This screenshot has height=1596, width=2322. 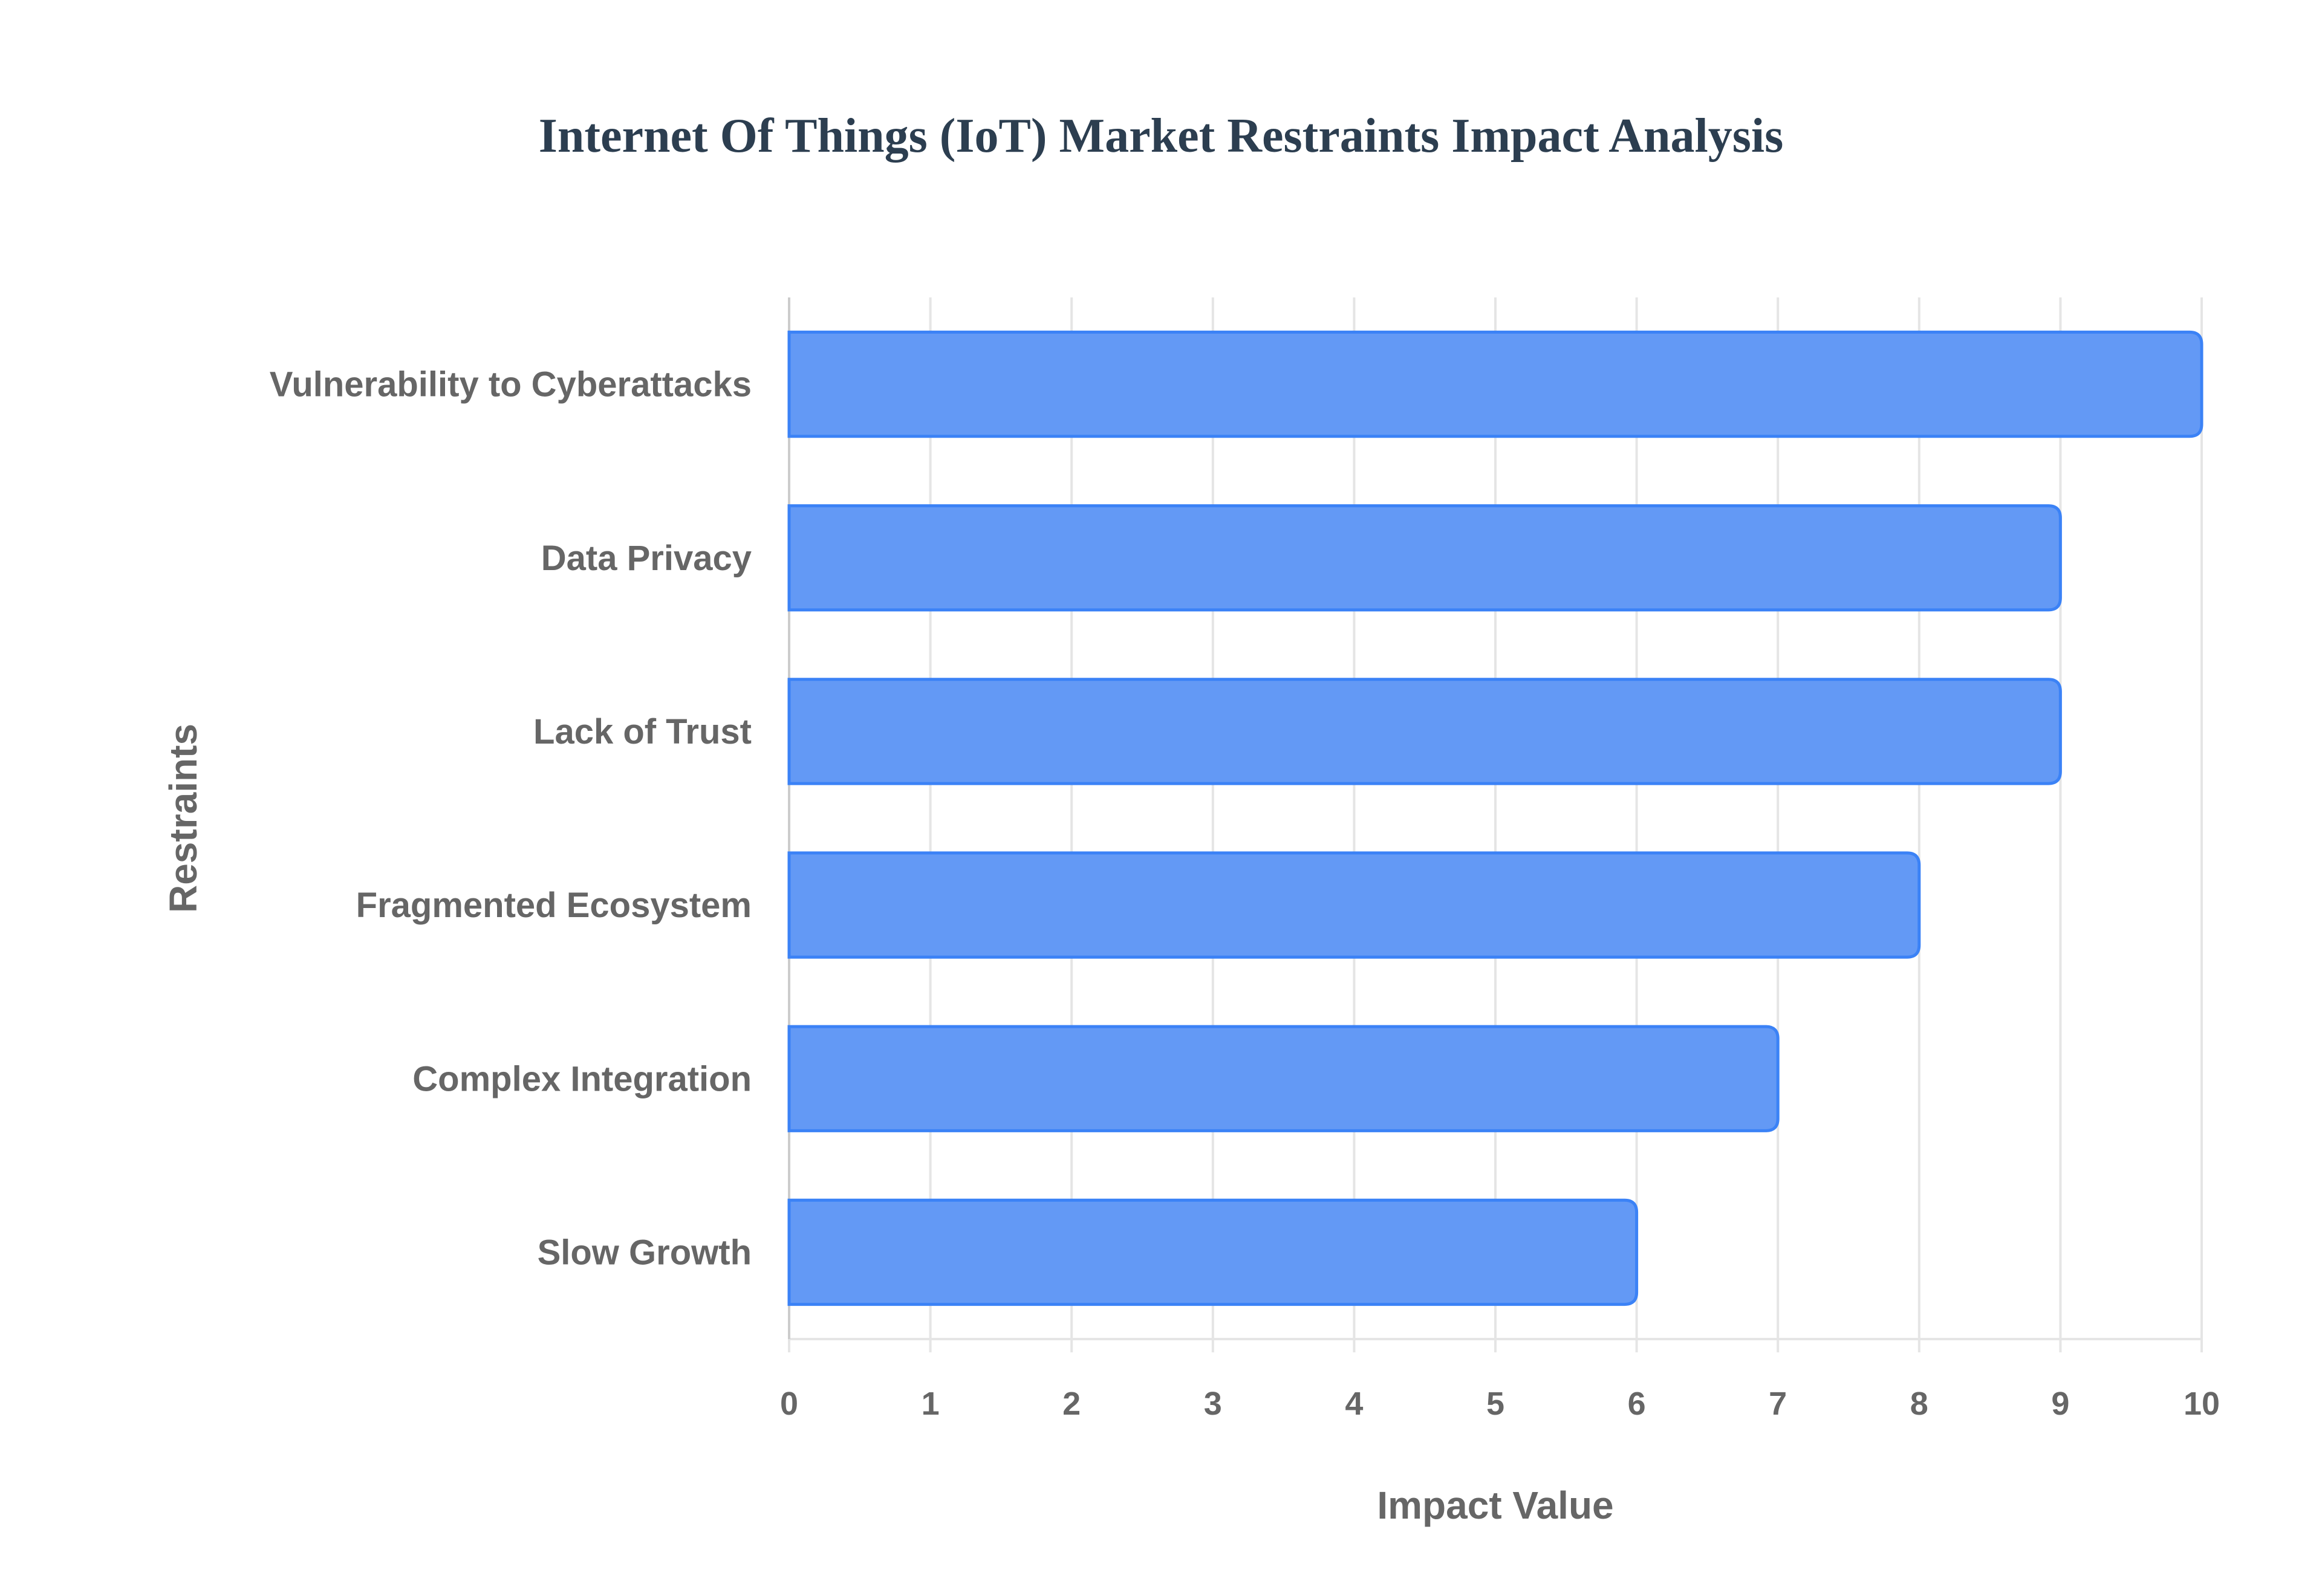 I want to click on x-tick-label: 1, so click(x=931, y=1404).